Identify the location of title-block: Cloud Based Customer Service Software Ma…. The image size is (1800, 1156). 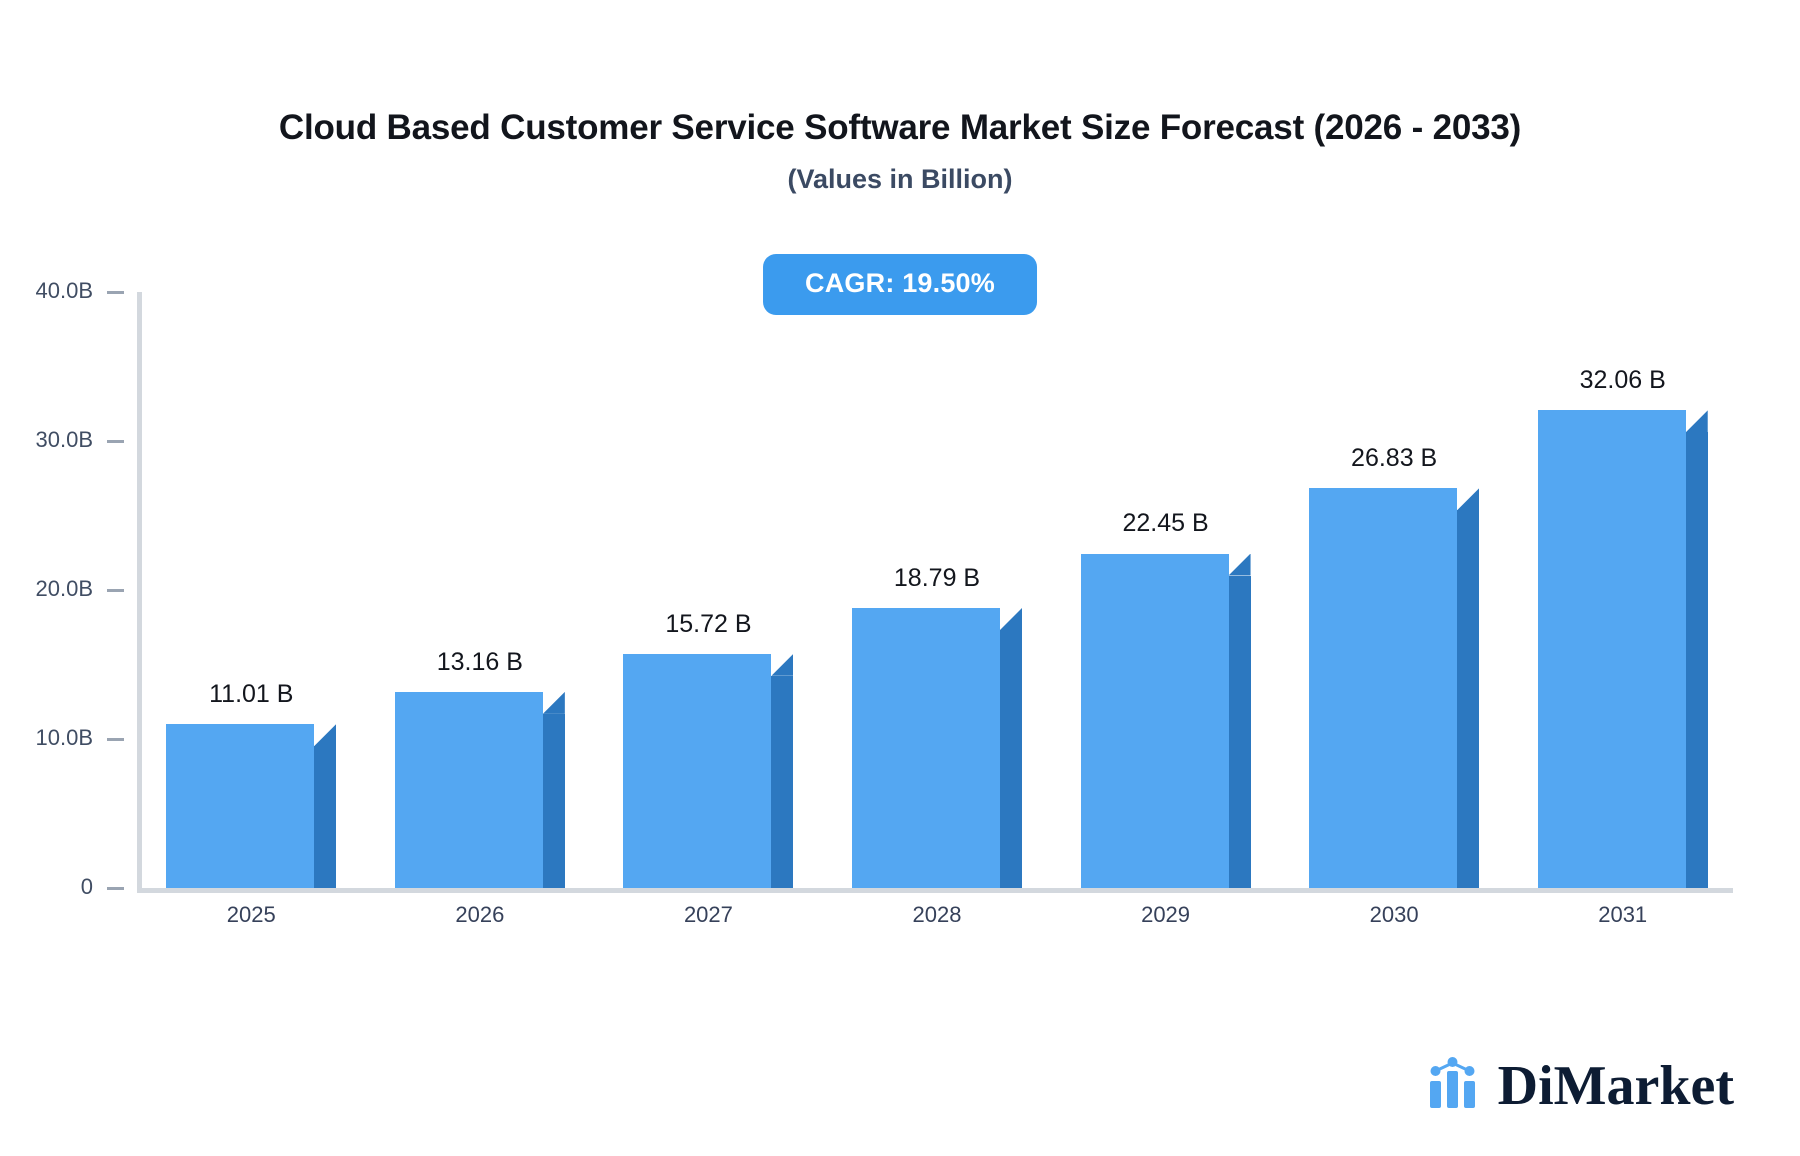
(900, 151).